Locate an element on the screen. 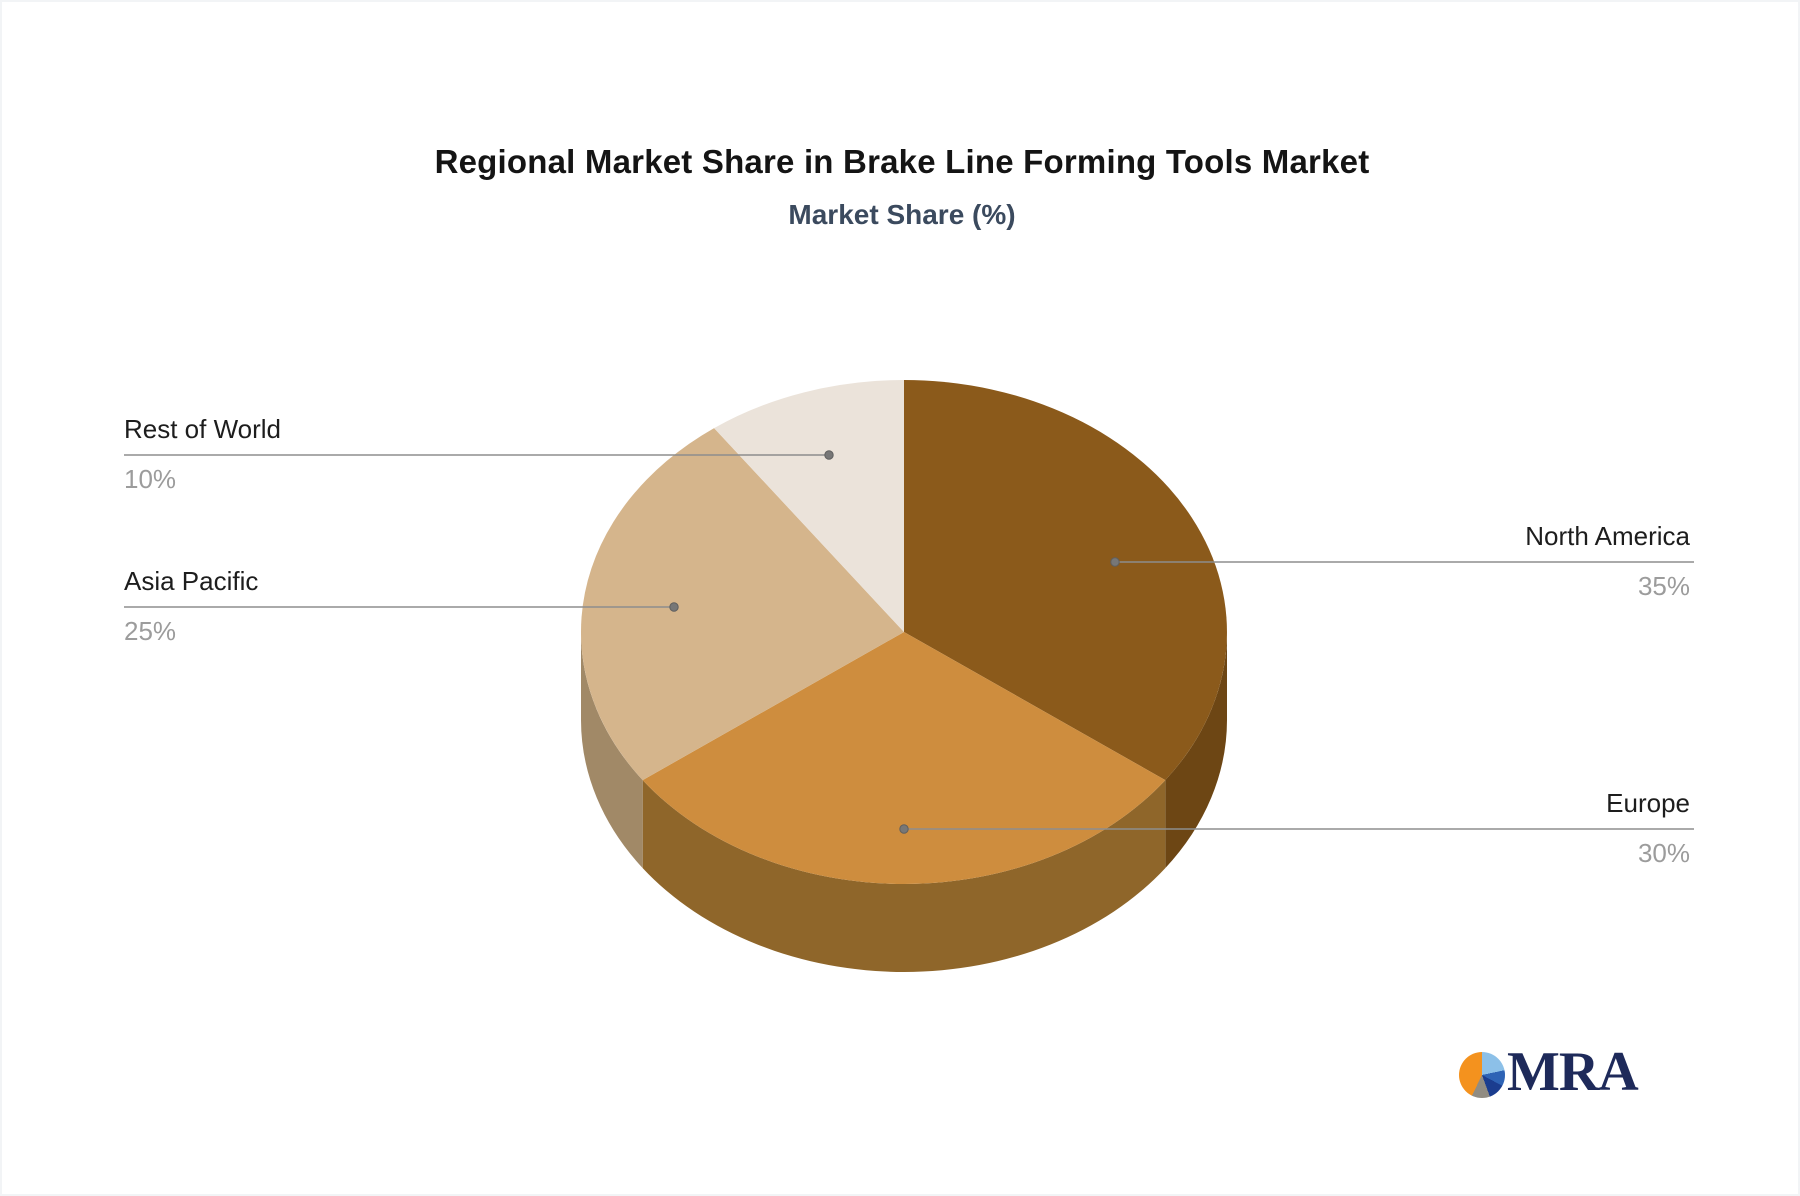 The height and width of the screenshot is (1196, 1800). pie-slice-asia-pacific is located at coordinates (742, 604).